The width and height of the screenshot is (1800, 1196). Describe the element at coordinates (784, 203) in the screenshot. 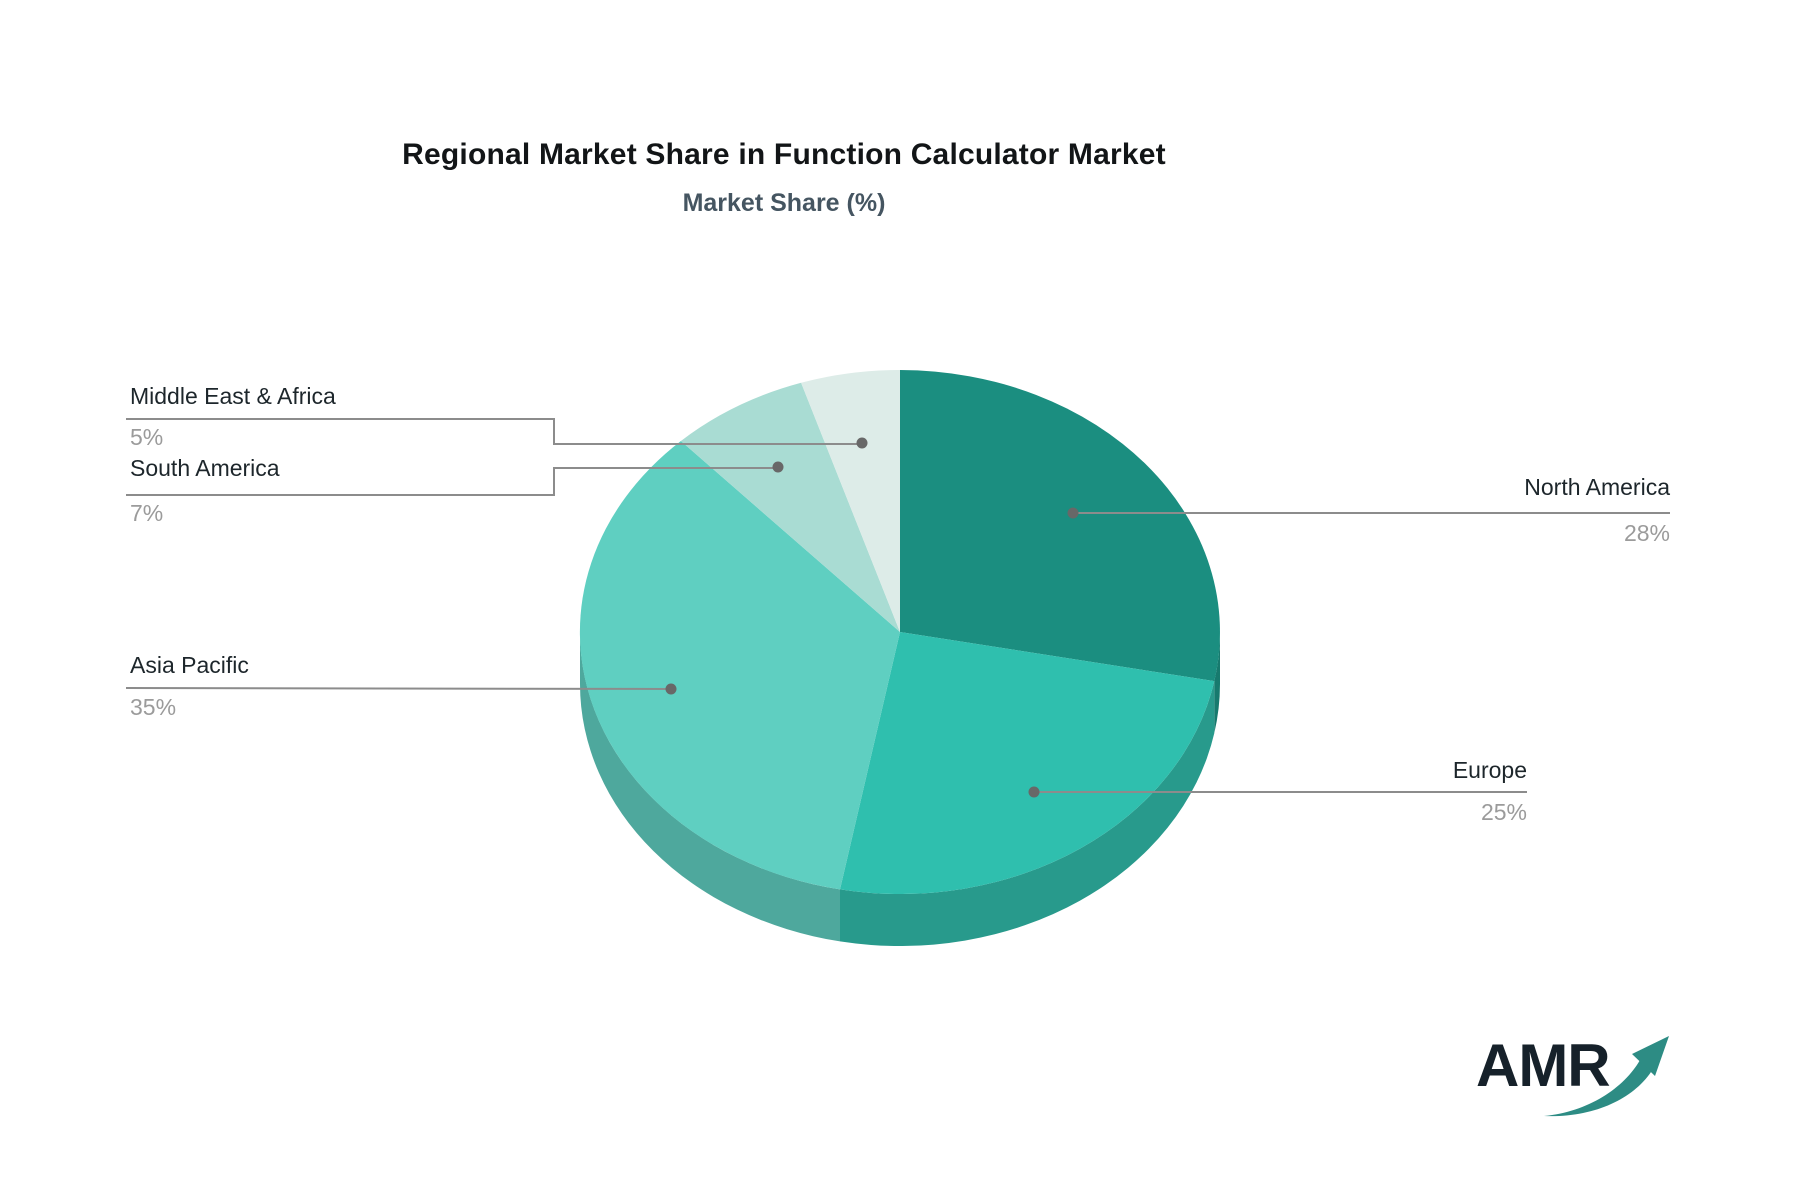

I see `chart-subtitle: Market Share (%)` at that location.